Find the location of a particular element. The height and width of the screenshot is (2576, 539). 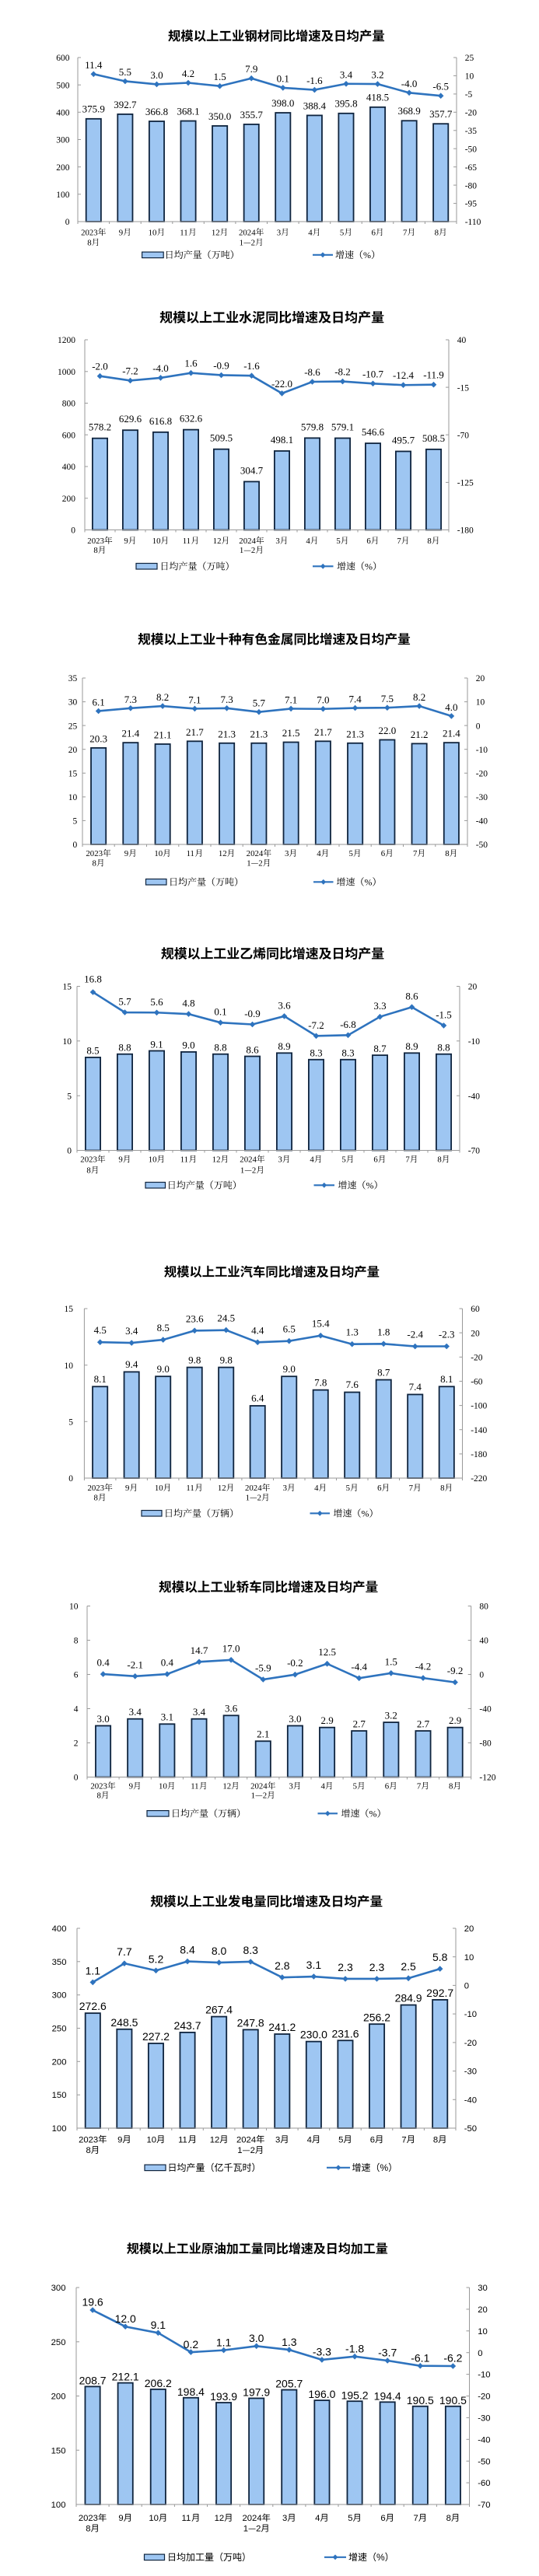

svg-text: 21.3 is located at coordinates (355, 733).